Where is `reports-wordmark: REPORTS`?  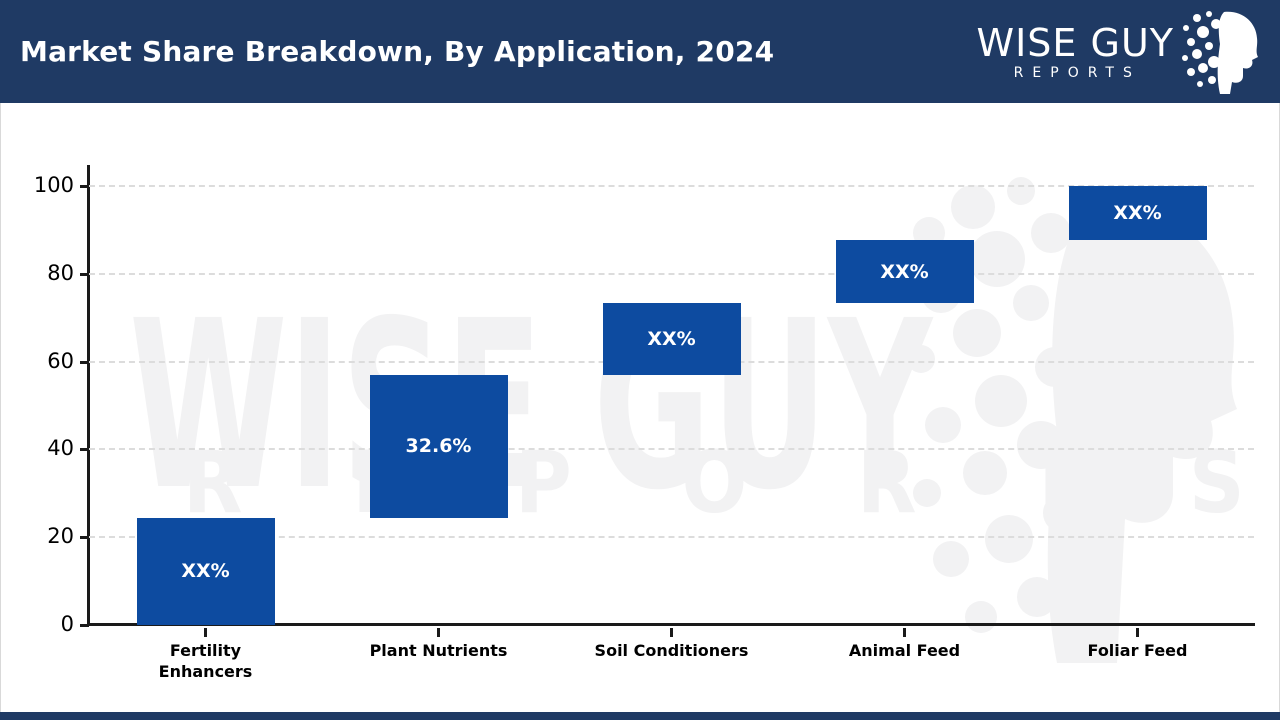 reports-wordmark: REPORTS is located at coordinates (1077, 72).